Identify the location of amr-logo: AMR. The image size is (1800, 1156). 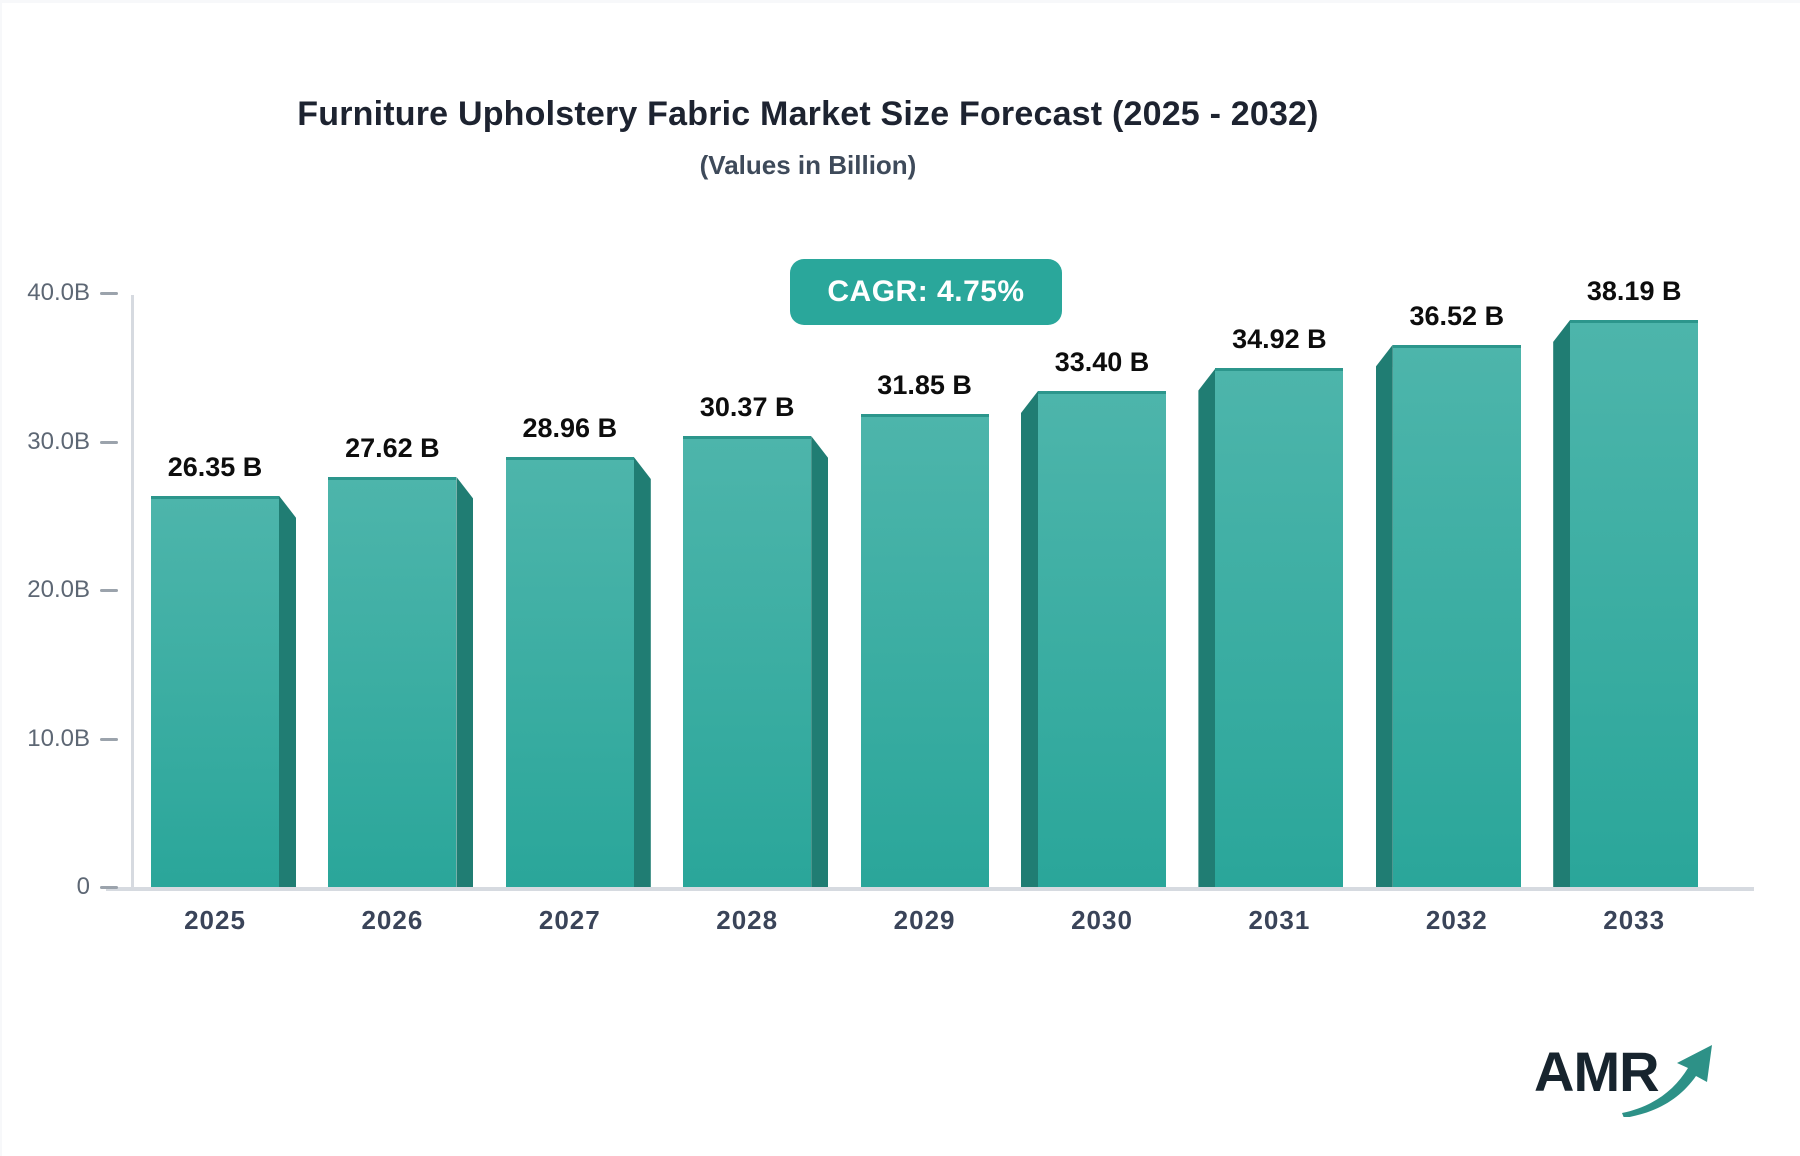
(1634, 1079).